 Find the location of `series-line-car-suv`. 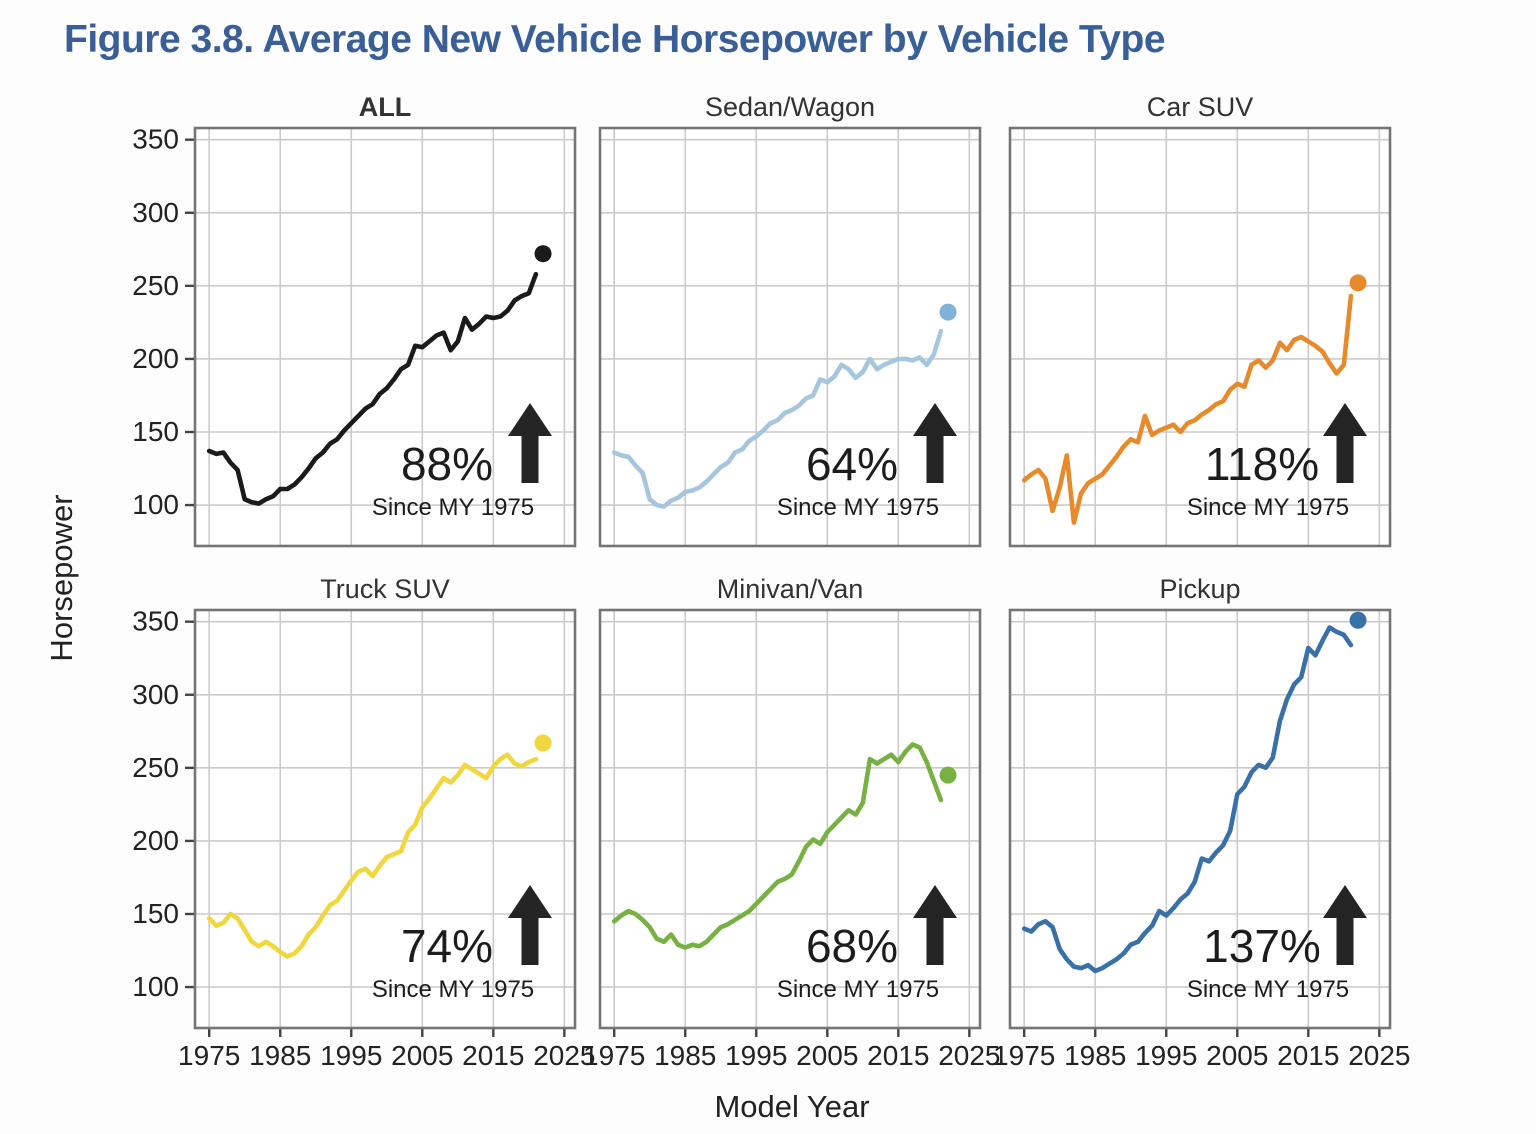

series-line-car-suv is located at coordinates (1187, 409).